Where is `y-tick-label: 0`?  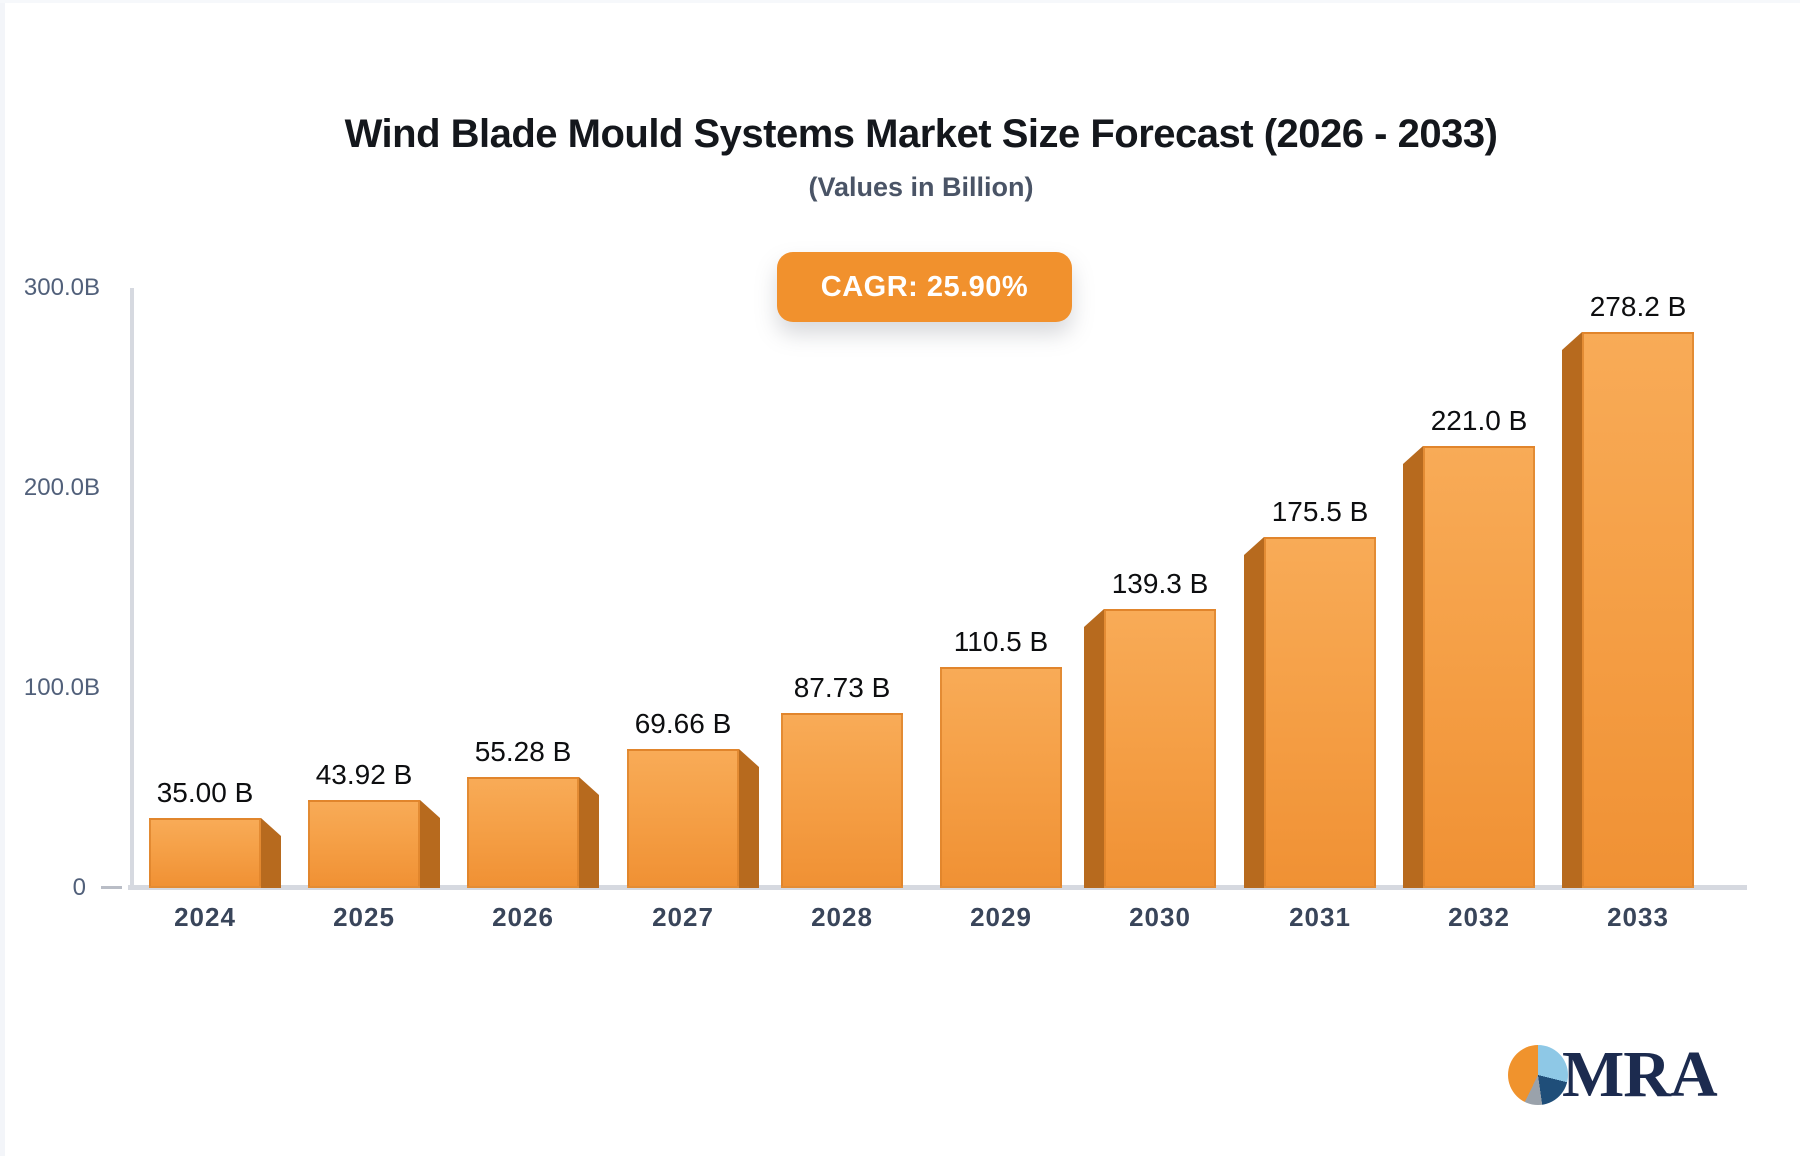 y-tick-label: 0 is located at coordinates (79, 887).